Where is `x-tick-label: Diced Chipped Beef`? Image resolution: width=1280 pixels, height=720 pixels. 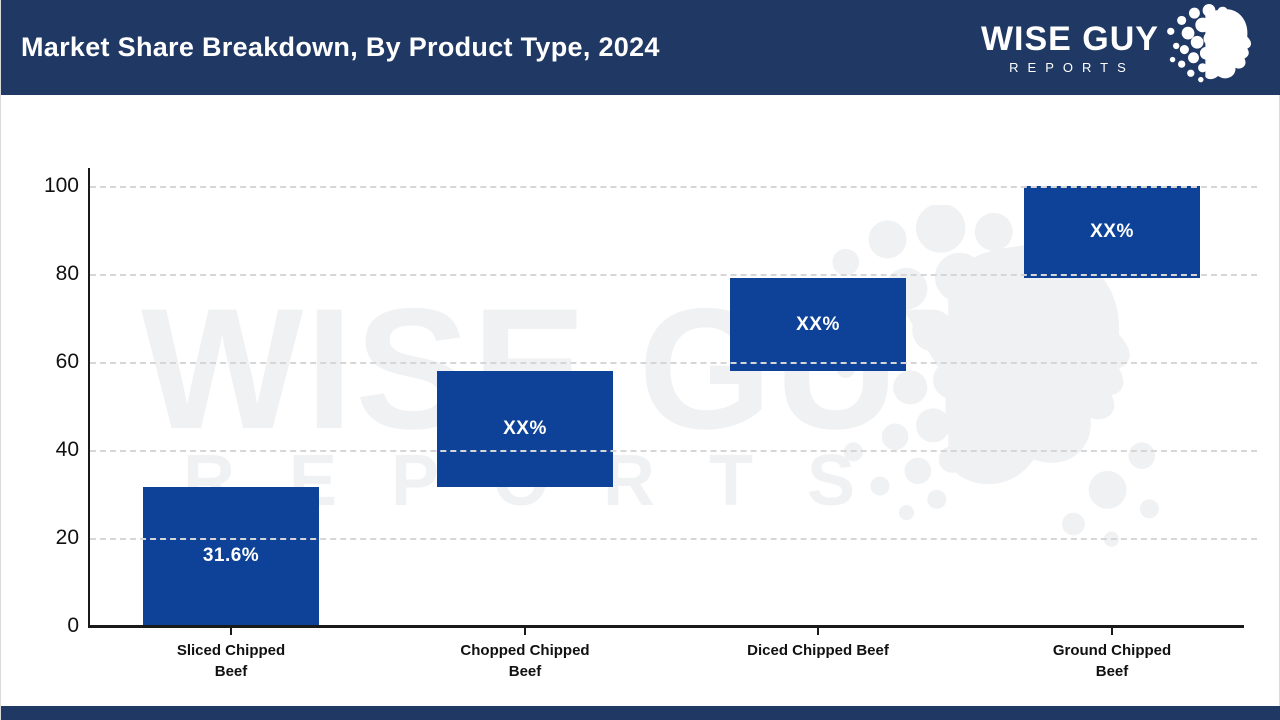
x-tick-label: Diced Chipped Beef is located at coordinates (818, 650).